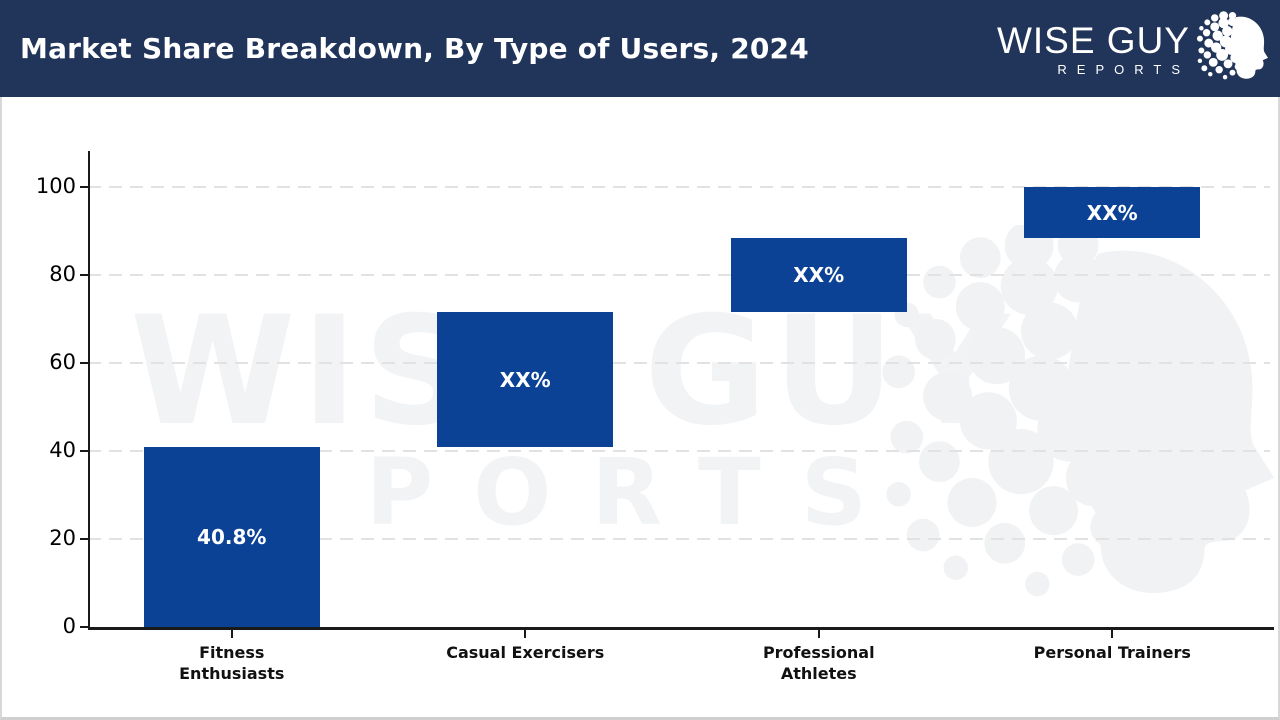  I want to click on logo-text: WISE GUY REPORTS, so click(1093, 49).